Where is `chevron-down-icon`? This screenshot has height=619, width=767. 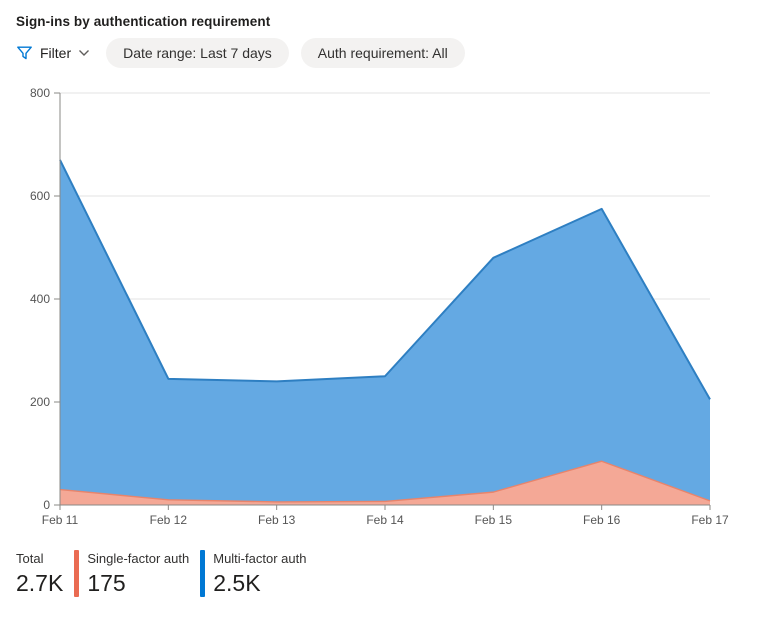 chevron-down-icon is located at coordinates (84, 53).